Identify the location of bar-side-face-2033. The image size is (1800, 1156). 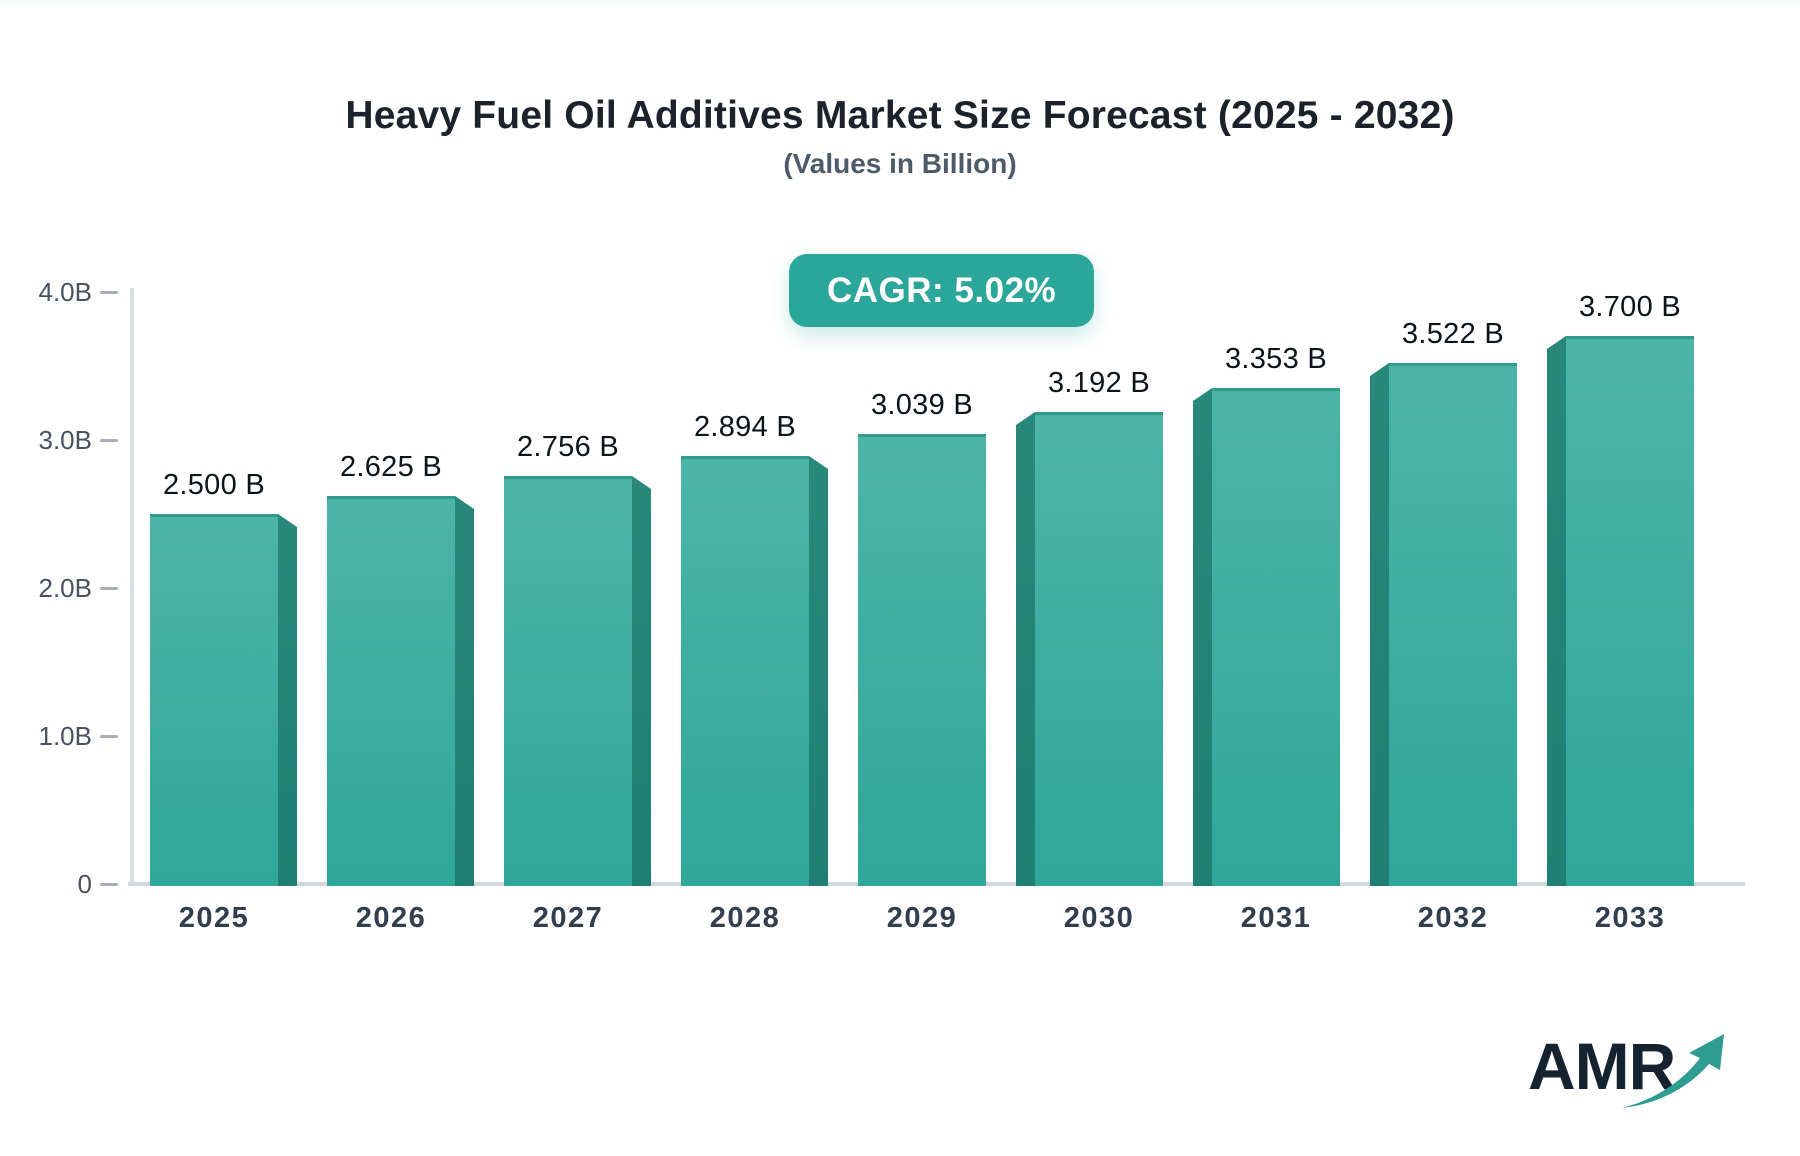
(1556, 611).